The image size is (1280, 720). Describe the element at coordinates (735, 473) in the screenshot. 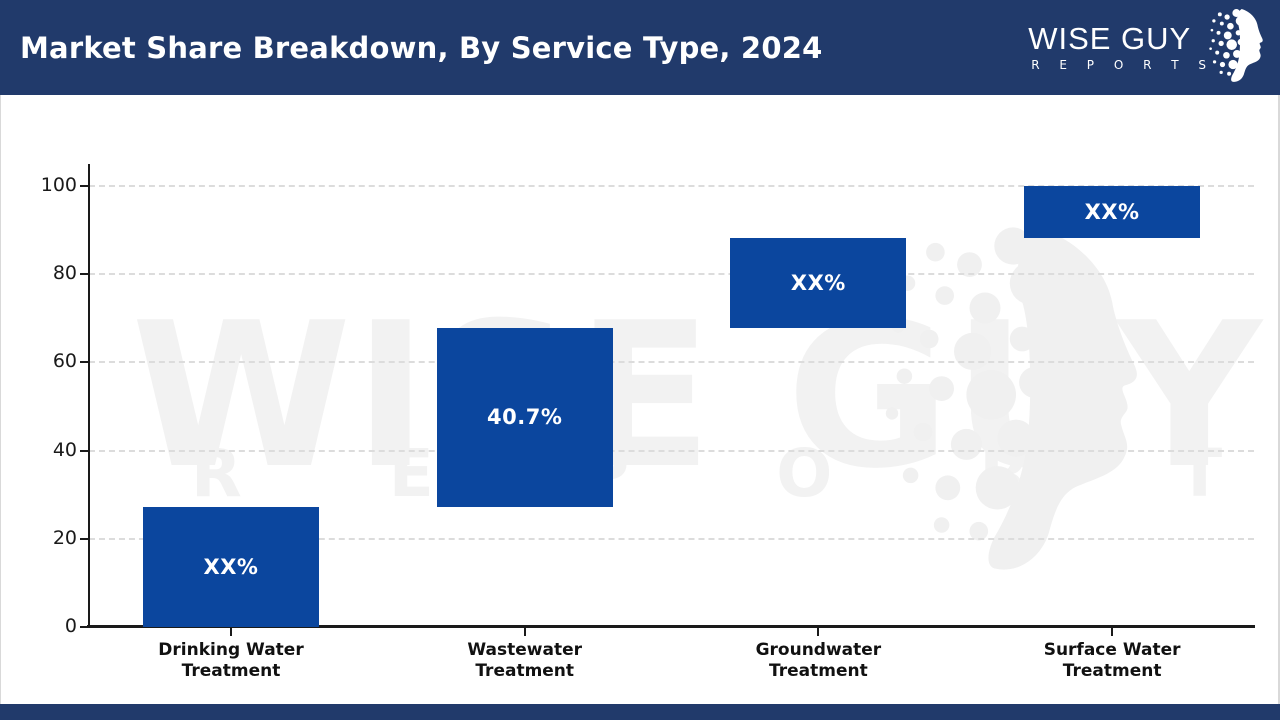

I see `watermark-subtitle-text: R E P O R T S` at that location.